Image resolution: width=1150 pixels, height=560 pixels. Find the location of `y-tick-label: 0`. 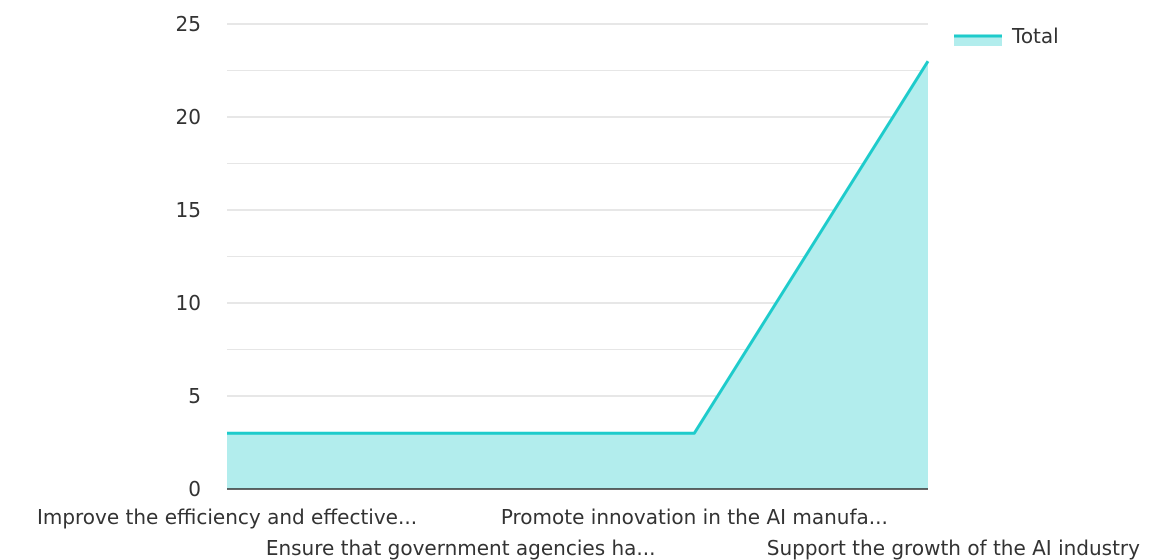

y-tick-label: 0 is located at coordinates (194, 489).